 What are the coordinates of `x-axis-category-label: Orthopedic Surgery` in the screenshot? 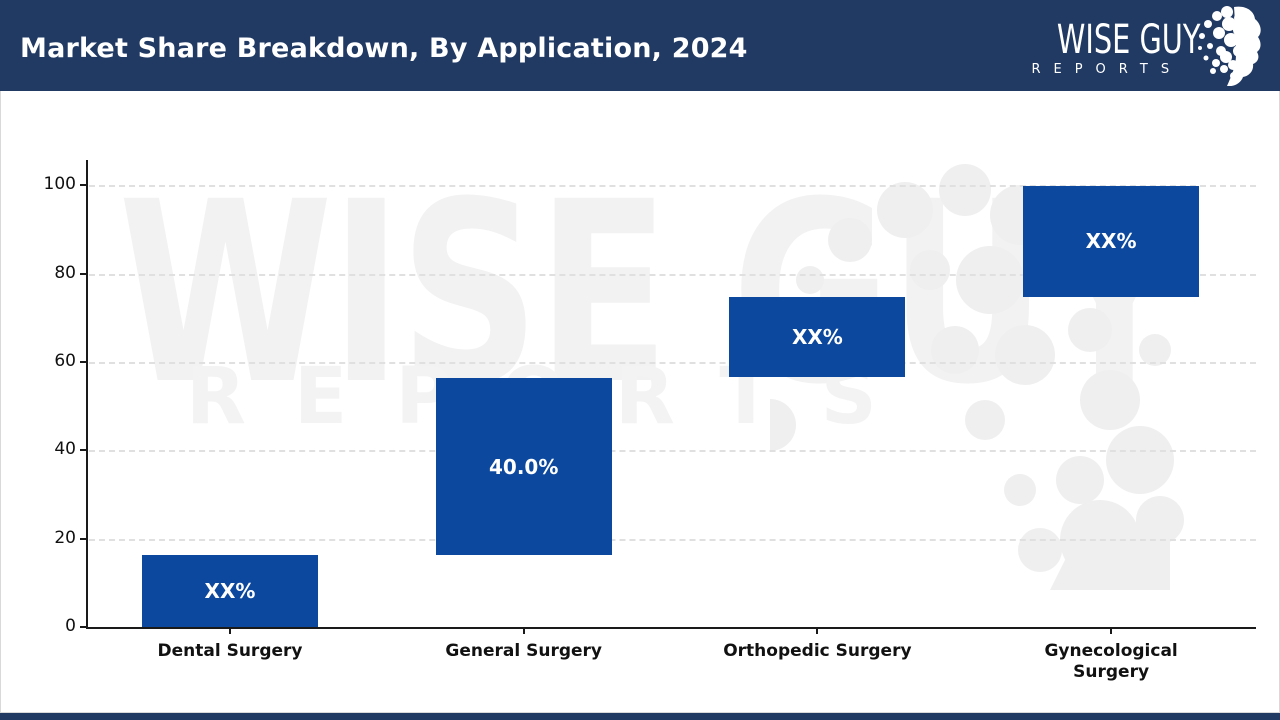 It's located at (817, 651).